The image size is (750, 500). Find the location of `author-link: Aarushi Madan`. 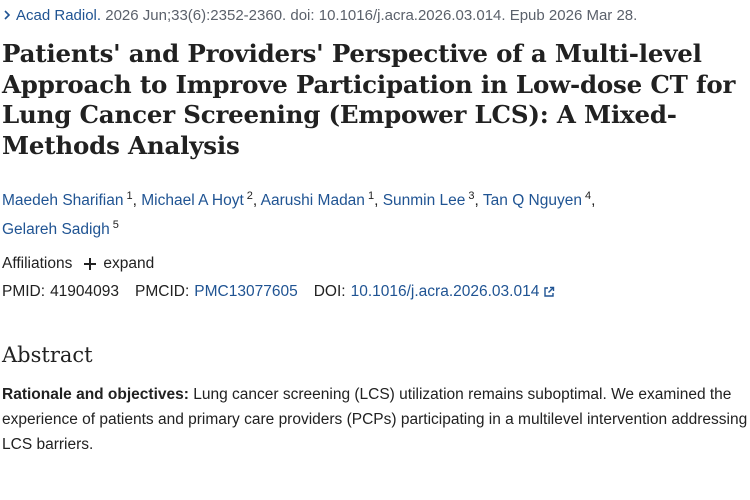

author-link: Aarushi Madan is located at coordinates (312, 200).